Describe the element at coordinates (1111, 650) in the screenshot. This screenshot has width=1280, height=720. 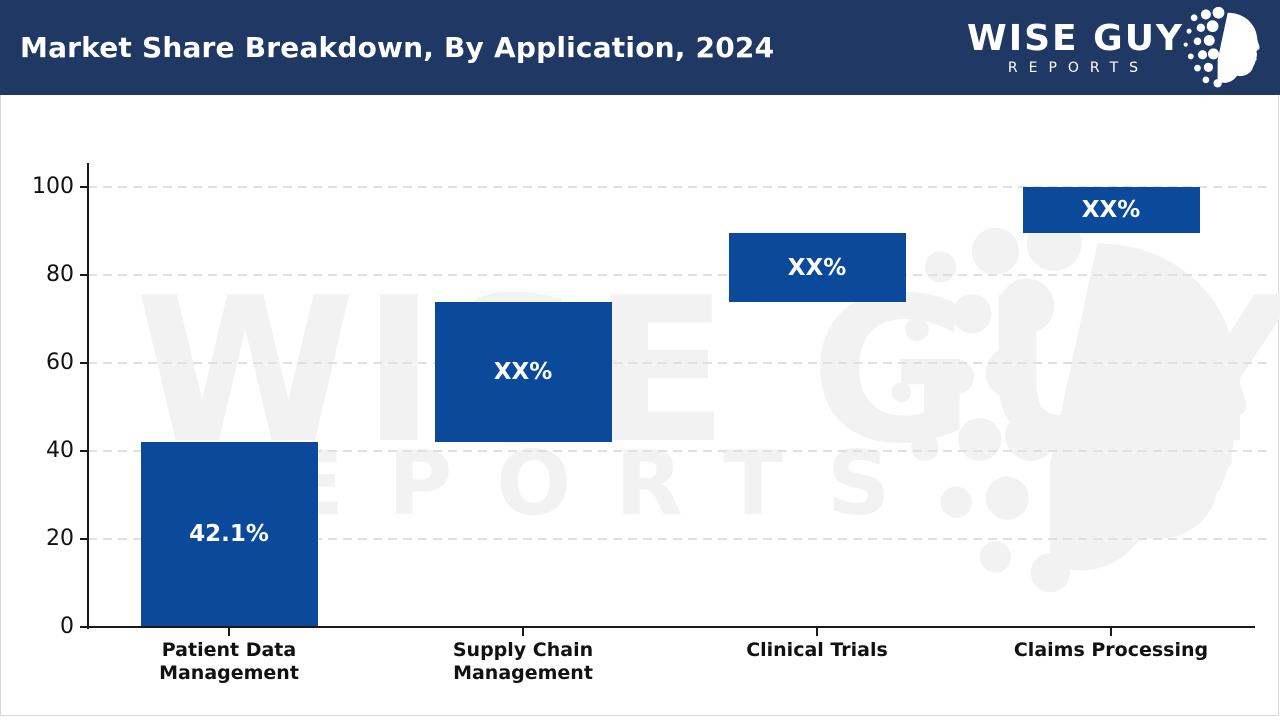
I see `x-category-label: Claims Processing` at that location.